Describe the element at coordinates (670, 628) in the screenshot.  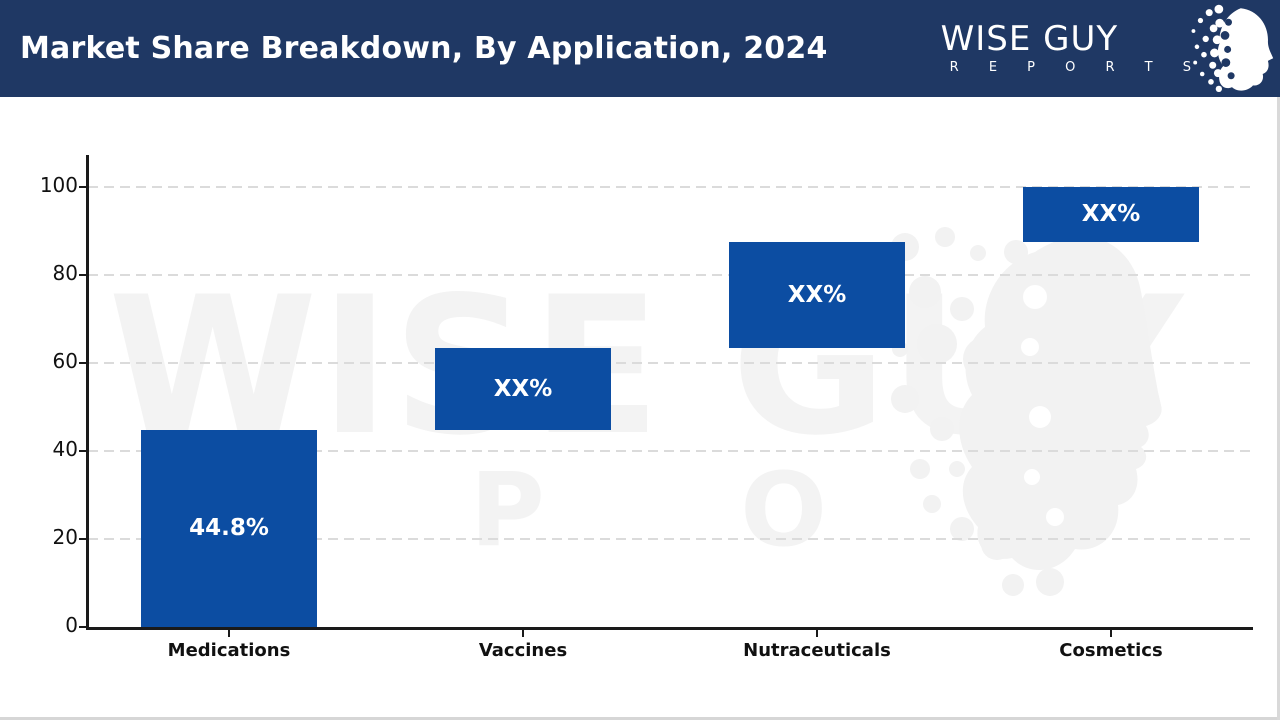
I see `x-axis-line` at that location.